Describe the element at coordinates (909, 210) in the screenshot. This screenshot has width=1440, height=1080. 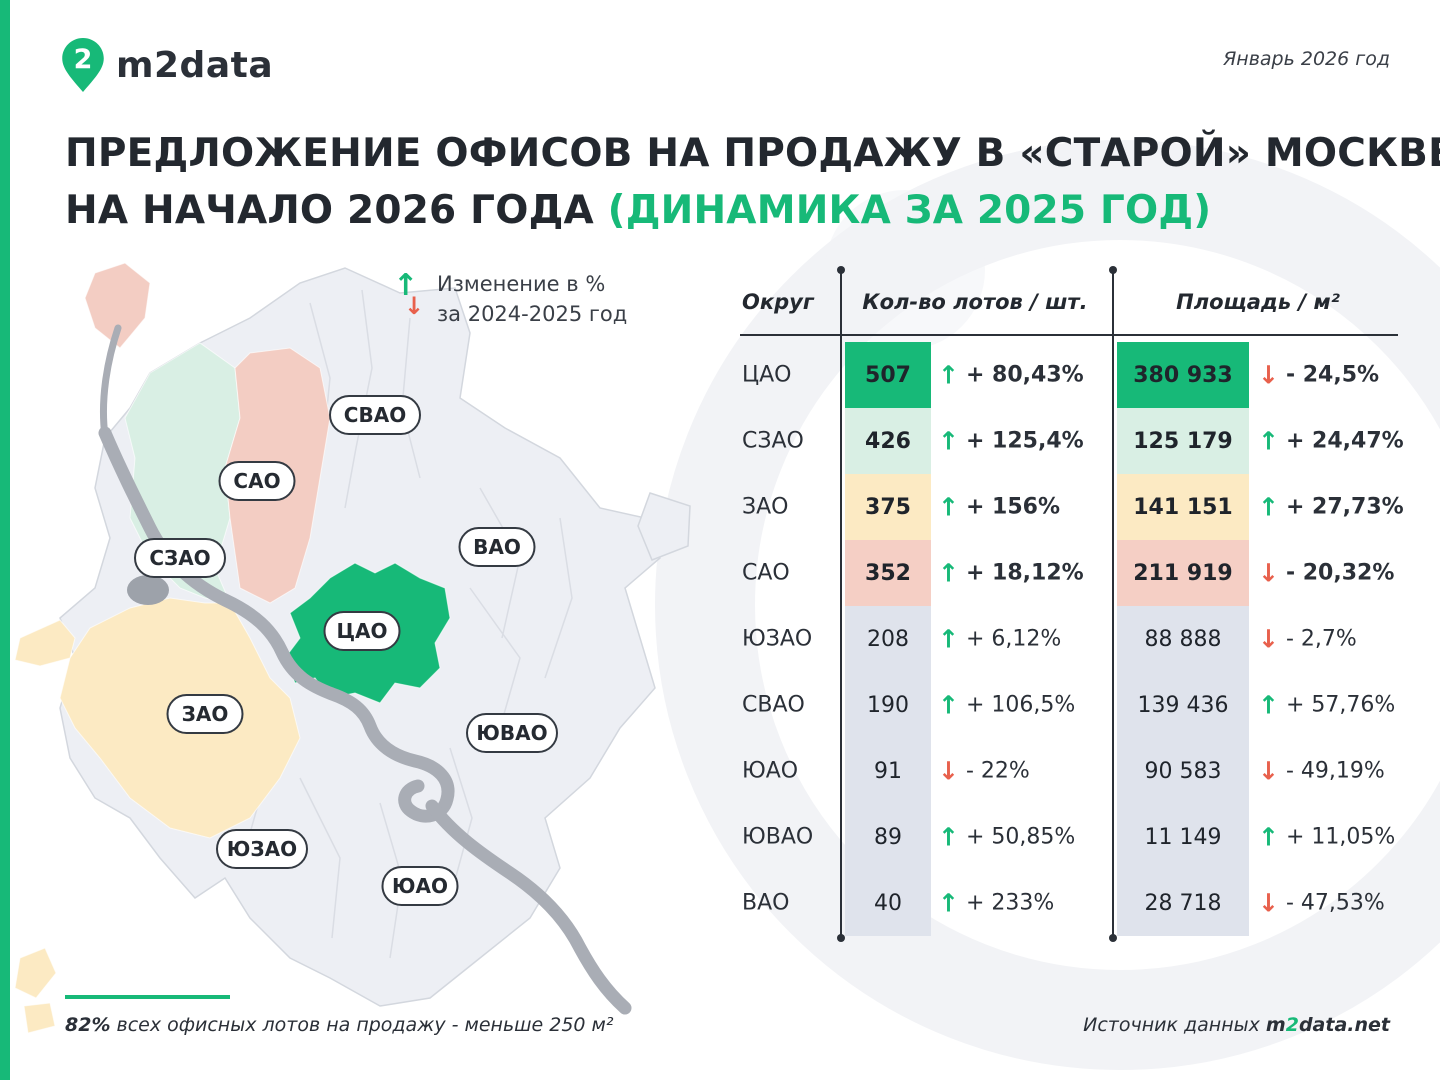
I see `title-accent: (ДИНАМИКА ЗА 2025 ГОД)` at that location.